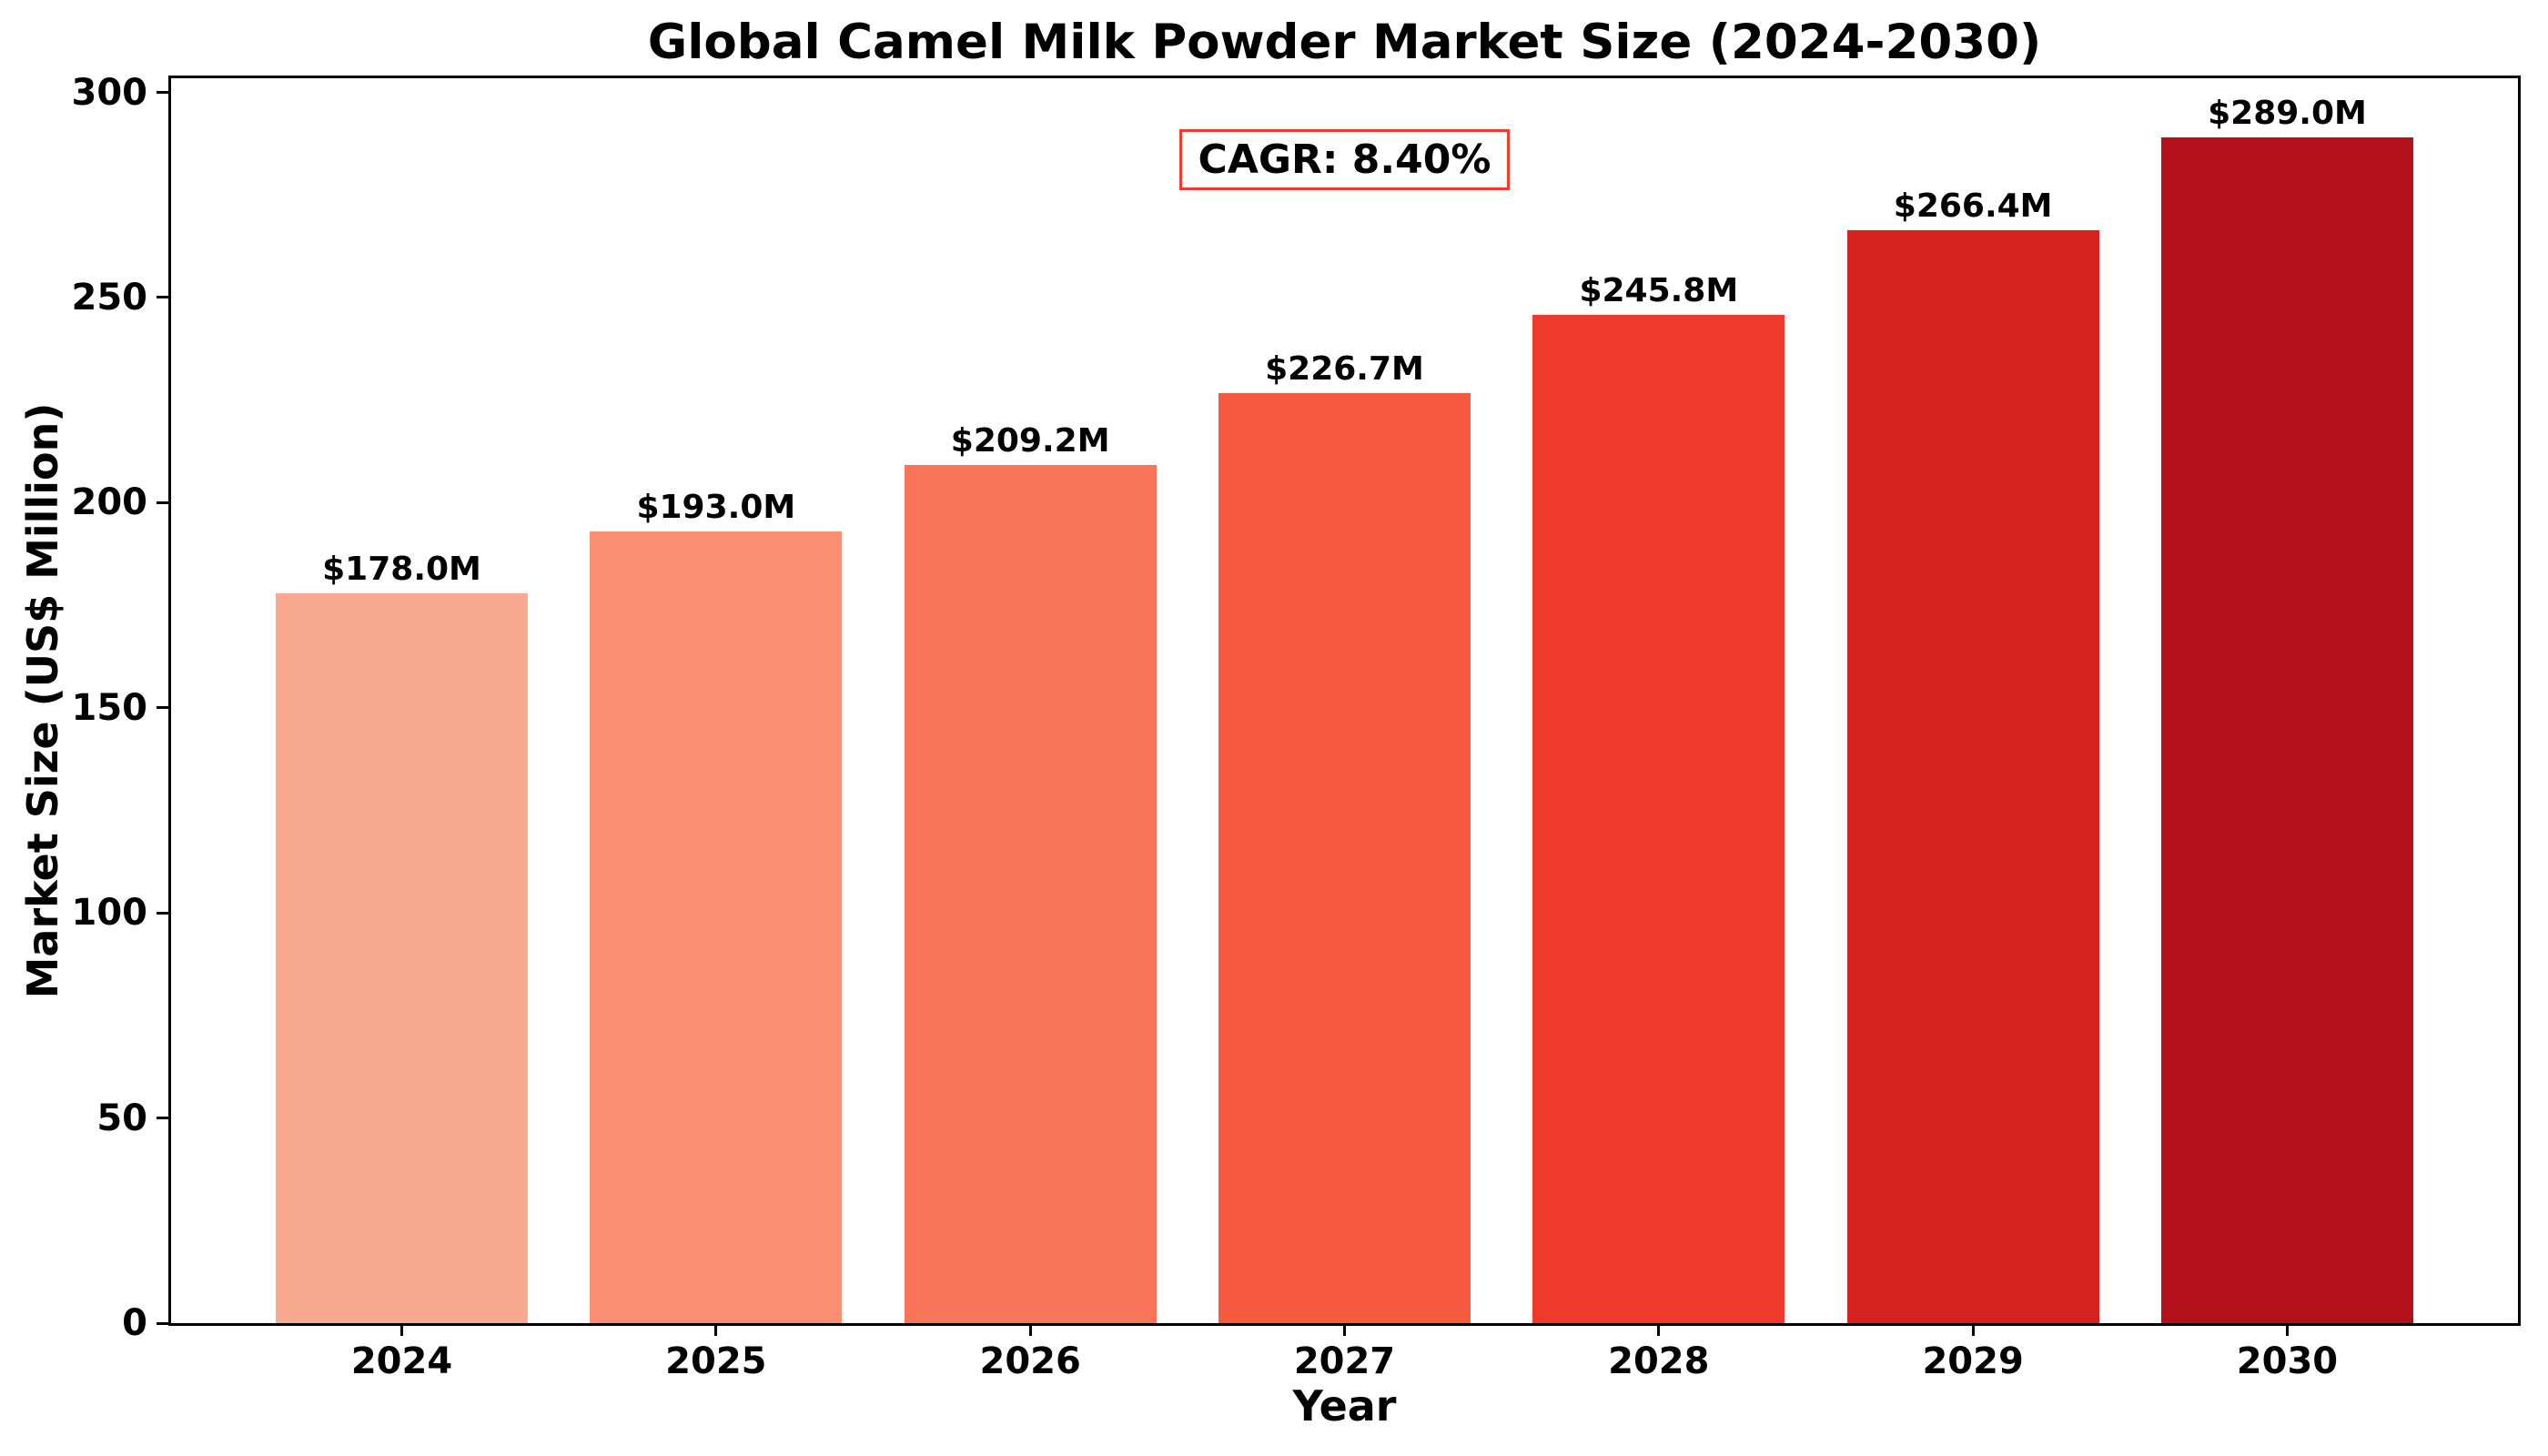 The image size is (2548, 1456). I want to click on bar-value-label: $178.0M, so click(402, 569).